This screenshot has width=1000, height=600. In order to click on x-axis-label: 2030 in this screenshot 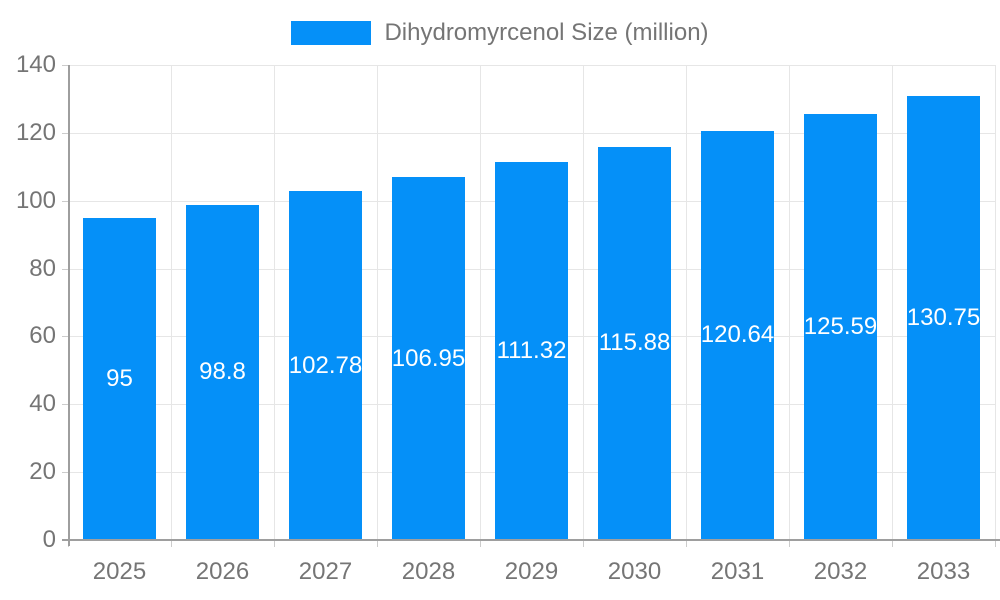, I will do `click(634, 571)`.